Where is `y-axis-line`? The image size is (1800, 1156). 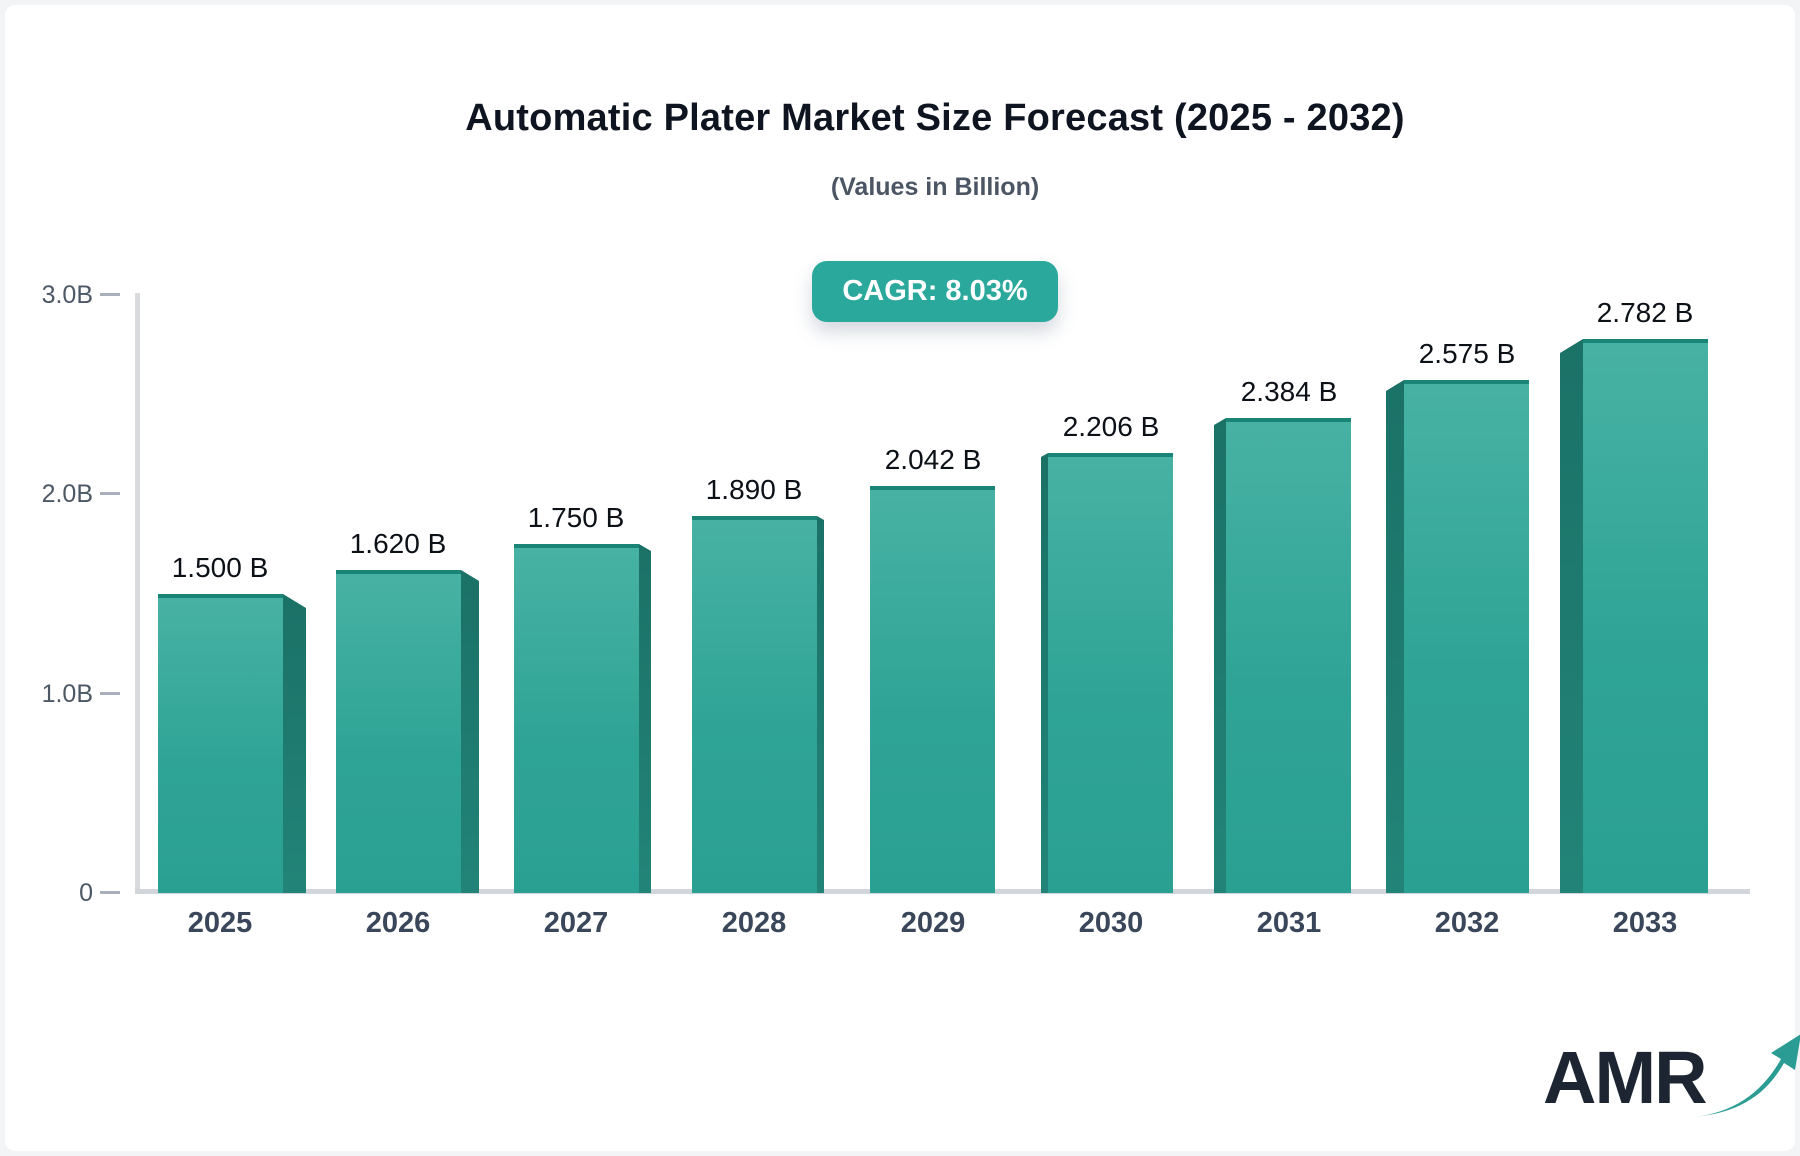 y-axis-line is located at coordinates (137, 593).